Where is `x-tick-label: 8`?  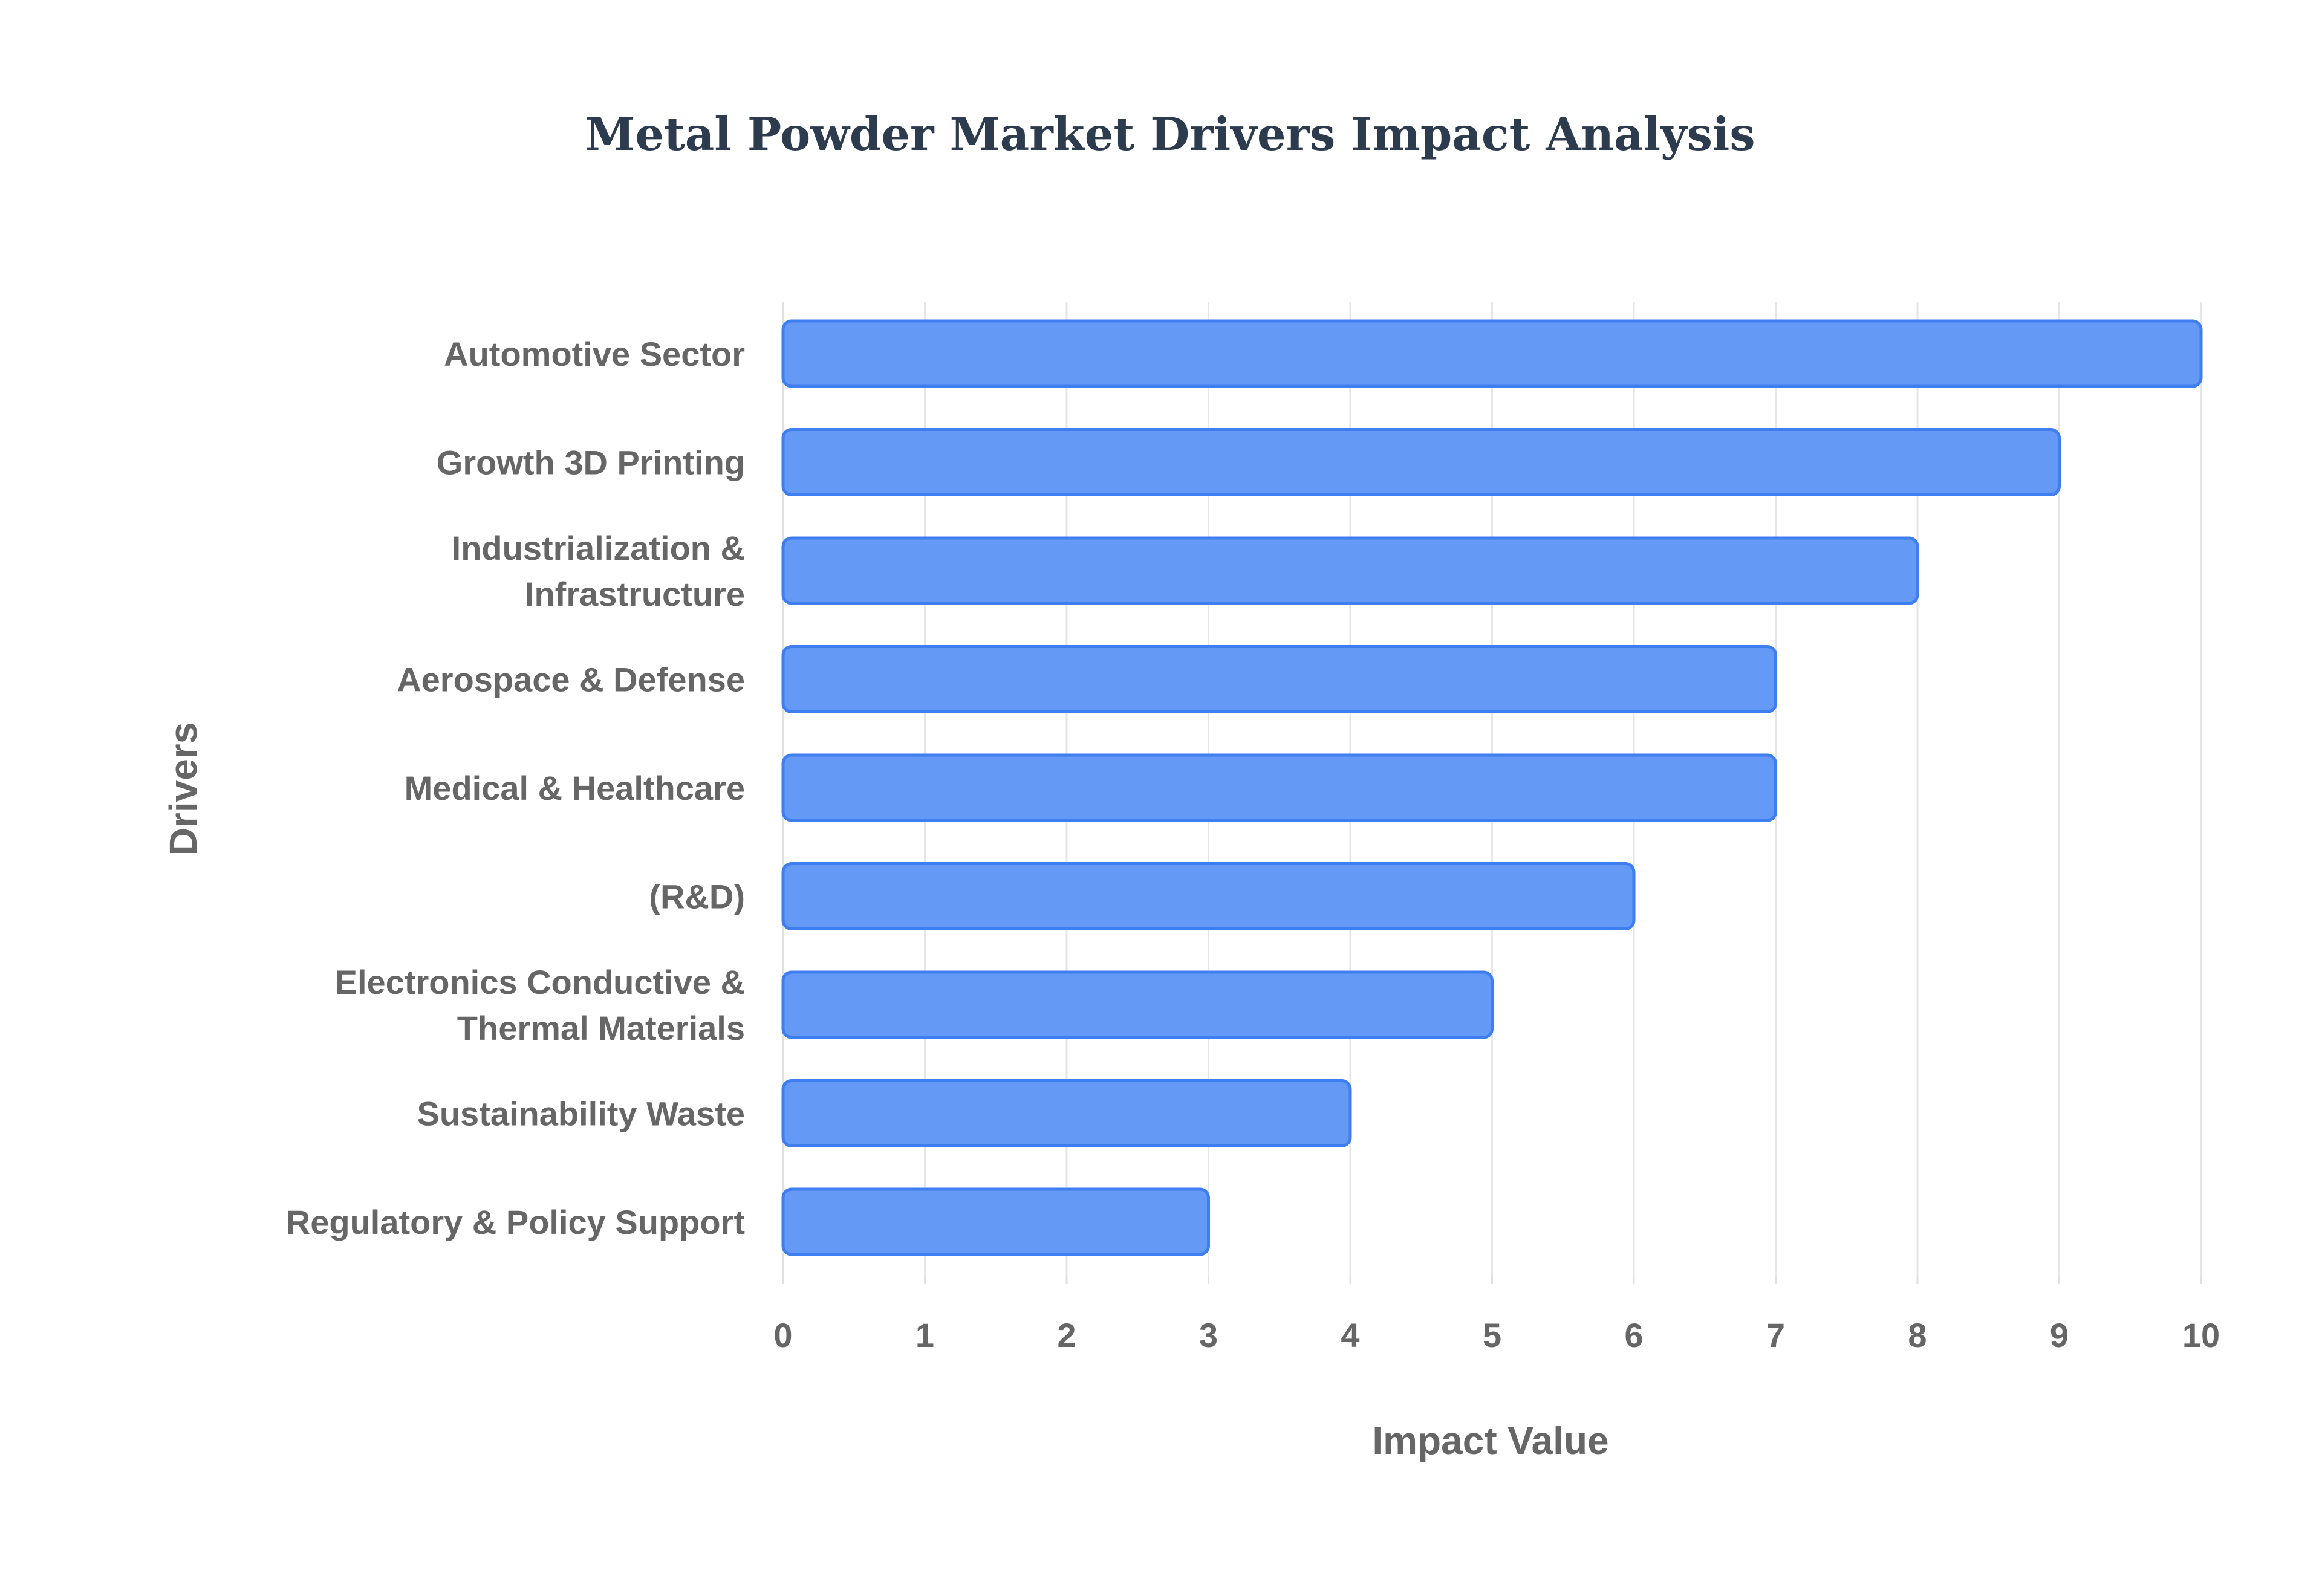 x-tick-label: 8 is located at coordinates (1917, 1335).